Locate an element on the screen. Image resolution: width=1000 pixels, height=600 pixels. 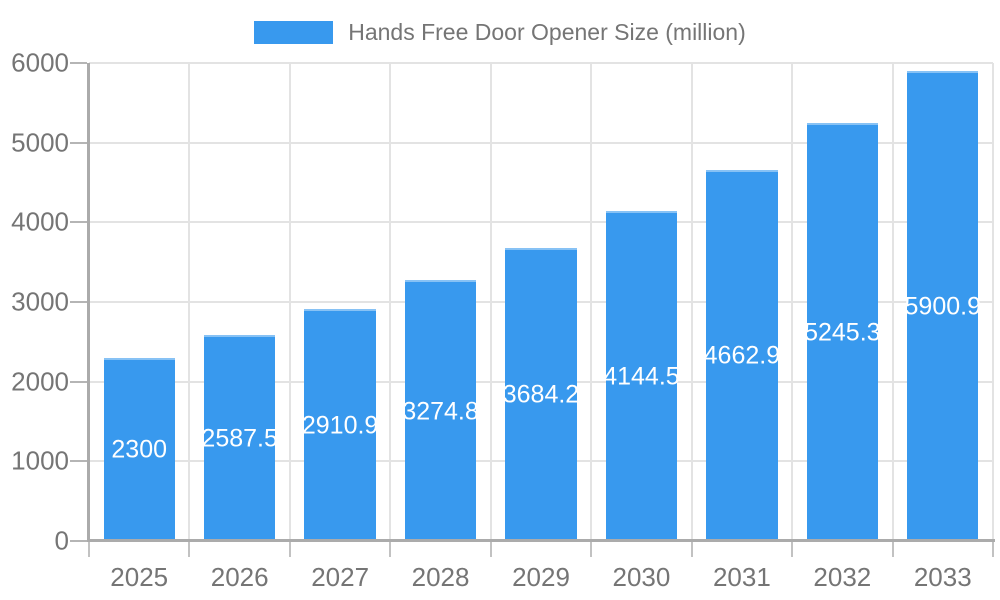
y-tick-label: 1000 is located at coordinates (40, 460).